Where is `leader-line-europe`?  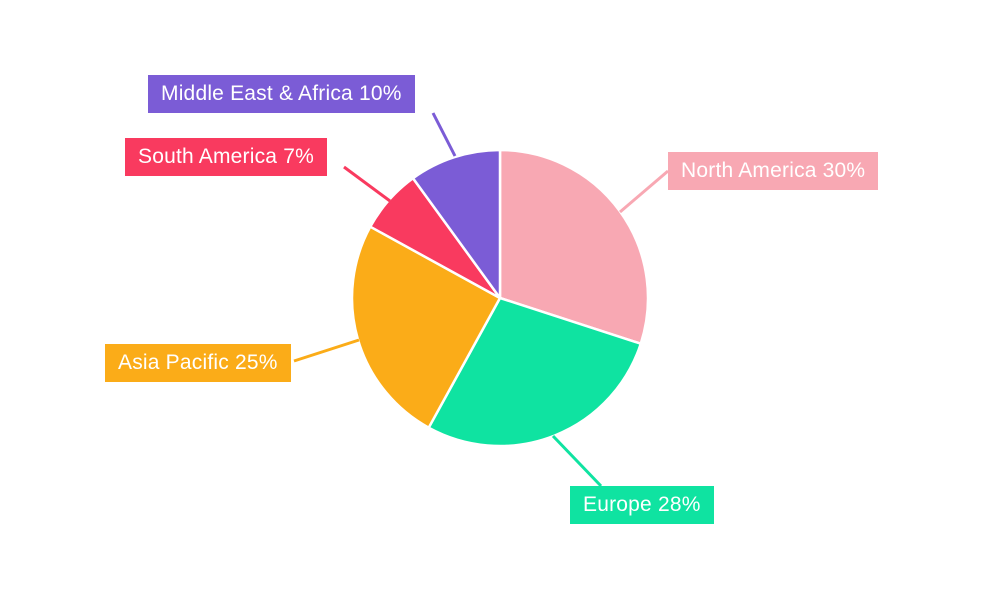
leader-line-europe is located at coordinates (577, 461).